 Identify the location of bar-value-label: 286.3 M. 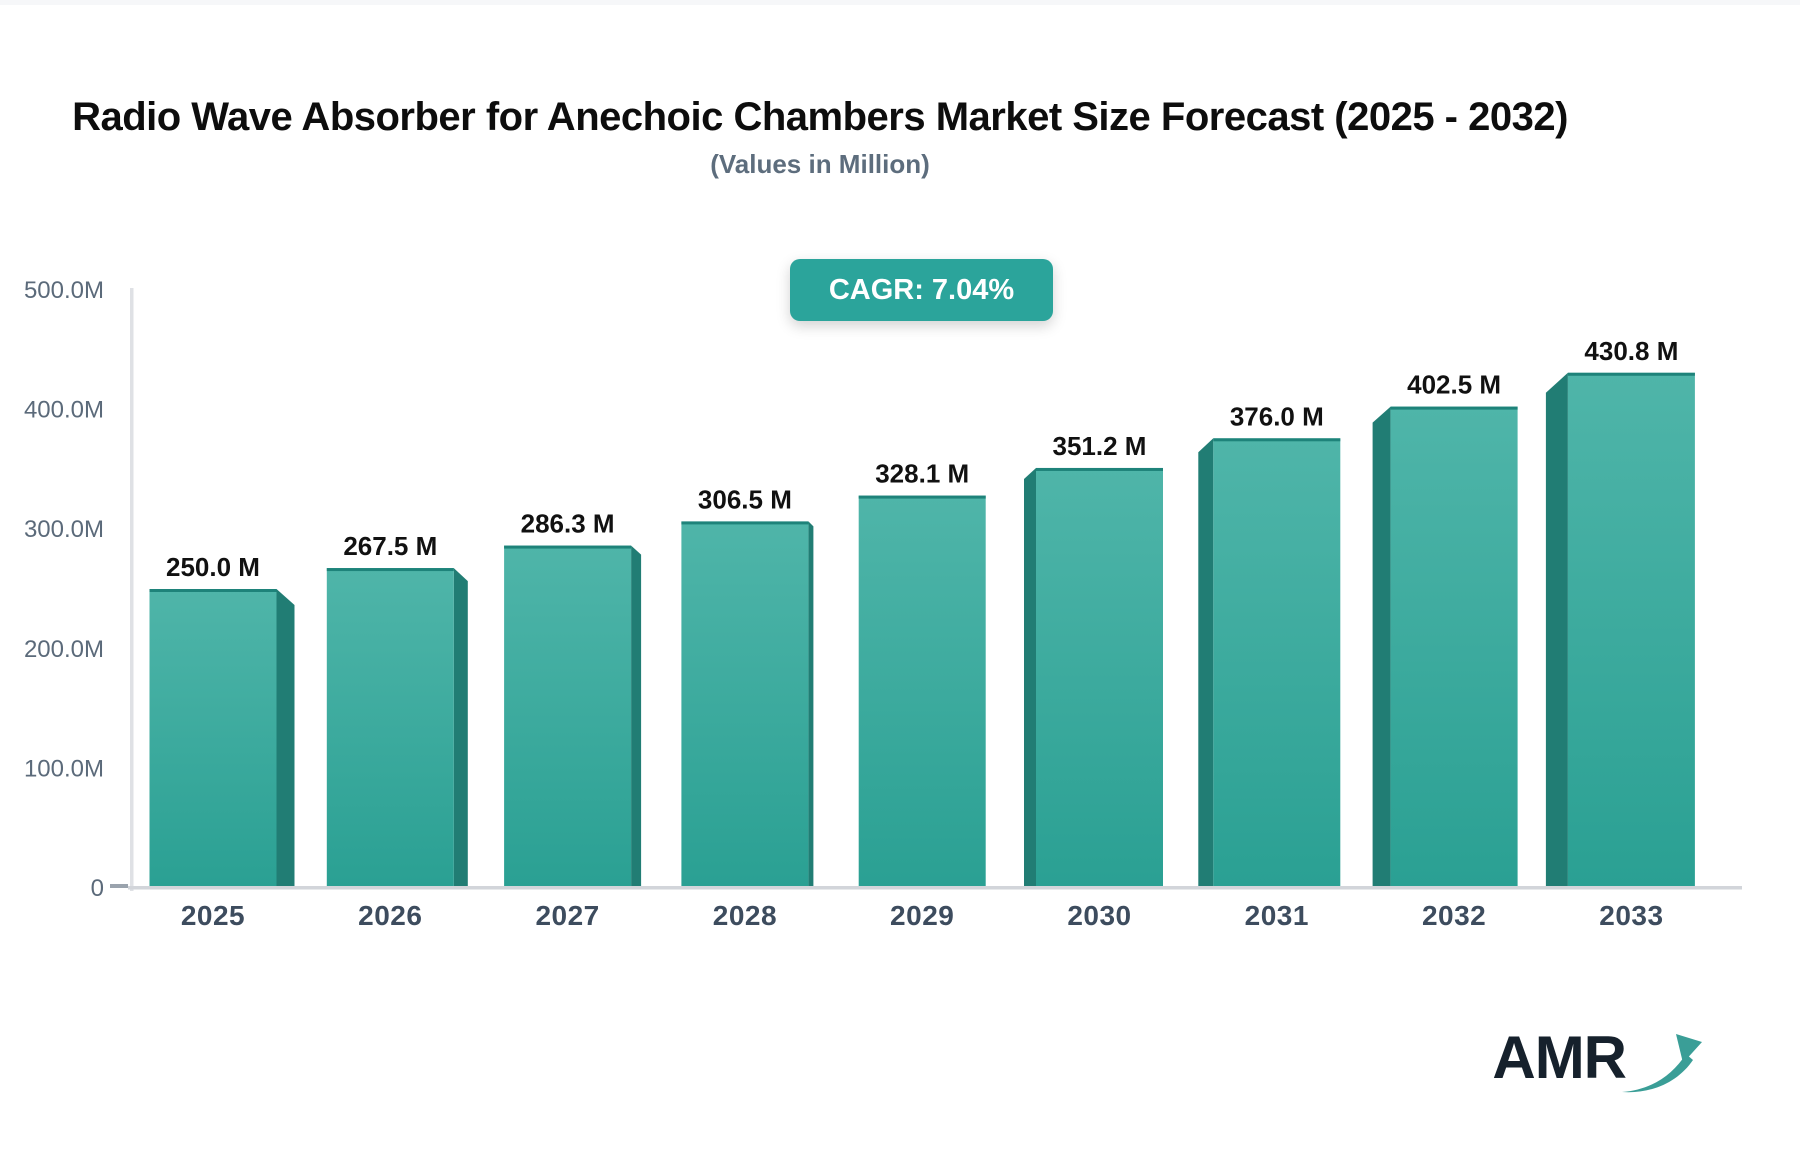
(568, 524).